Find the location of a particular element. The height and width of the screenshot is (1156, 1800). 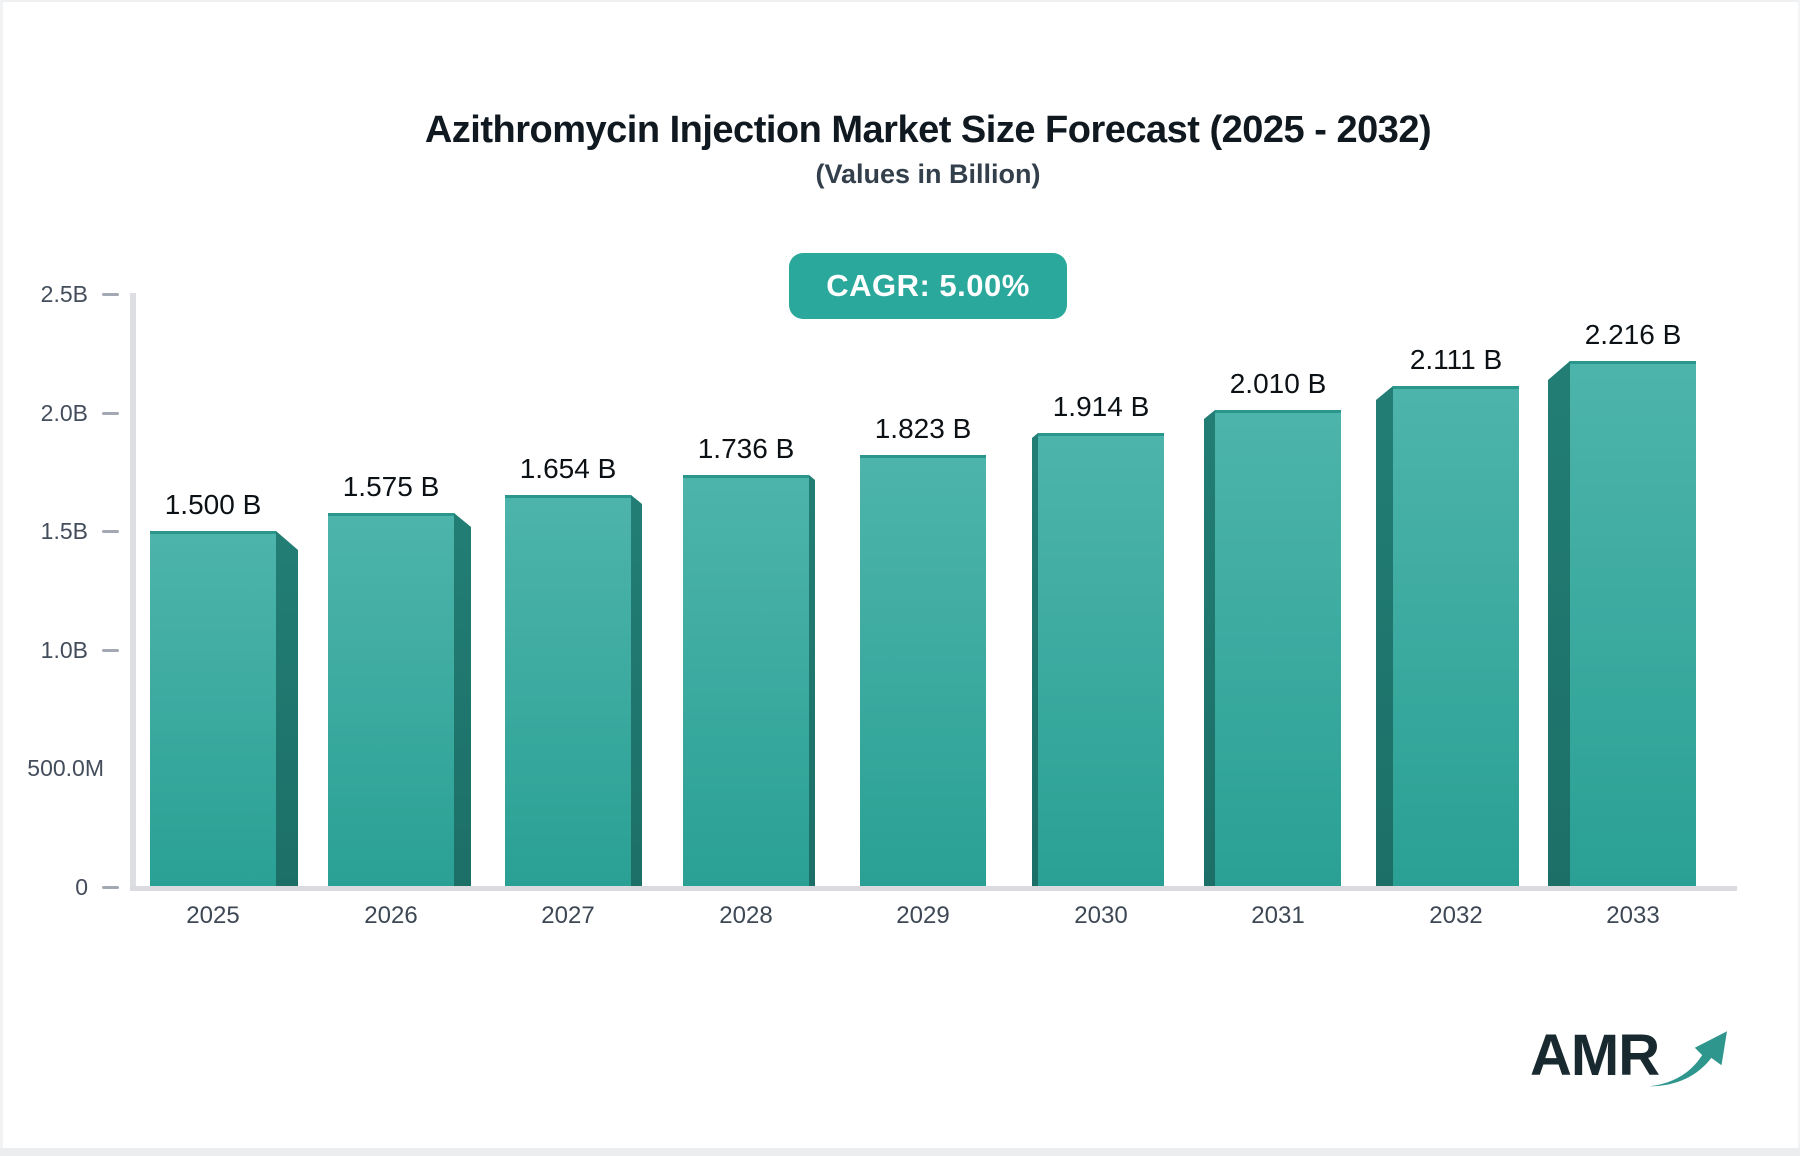

bar-value-label-2033: 2.216 B is located at coordinates (1633, 334).